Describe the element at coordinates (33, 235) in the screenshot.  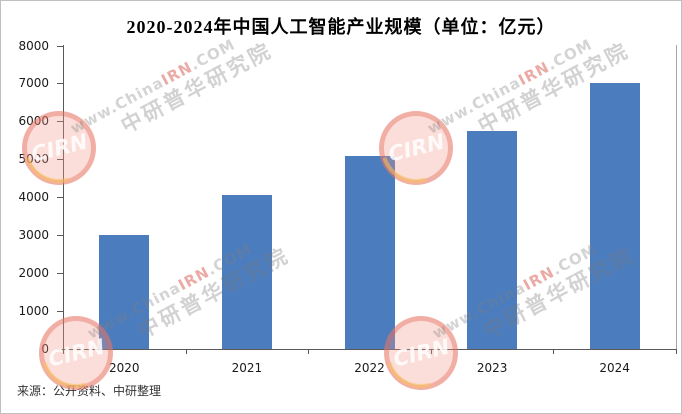
I see `y-axis-tick-label: 3000` at that location.